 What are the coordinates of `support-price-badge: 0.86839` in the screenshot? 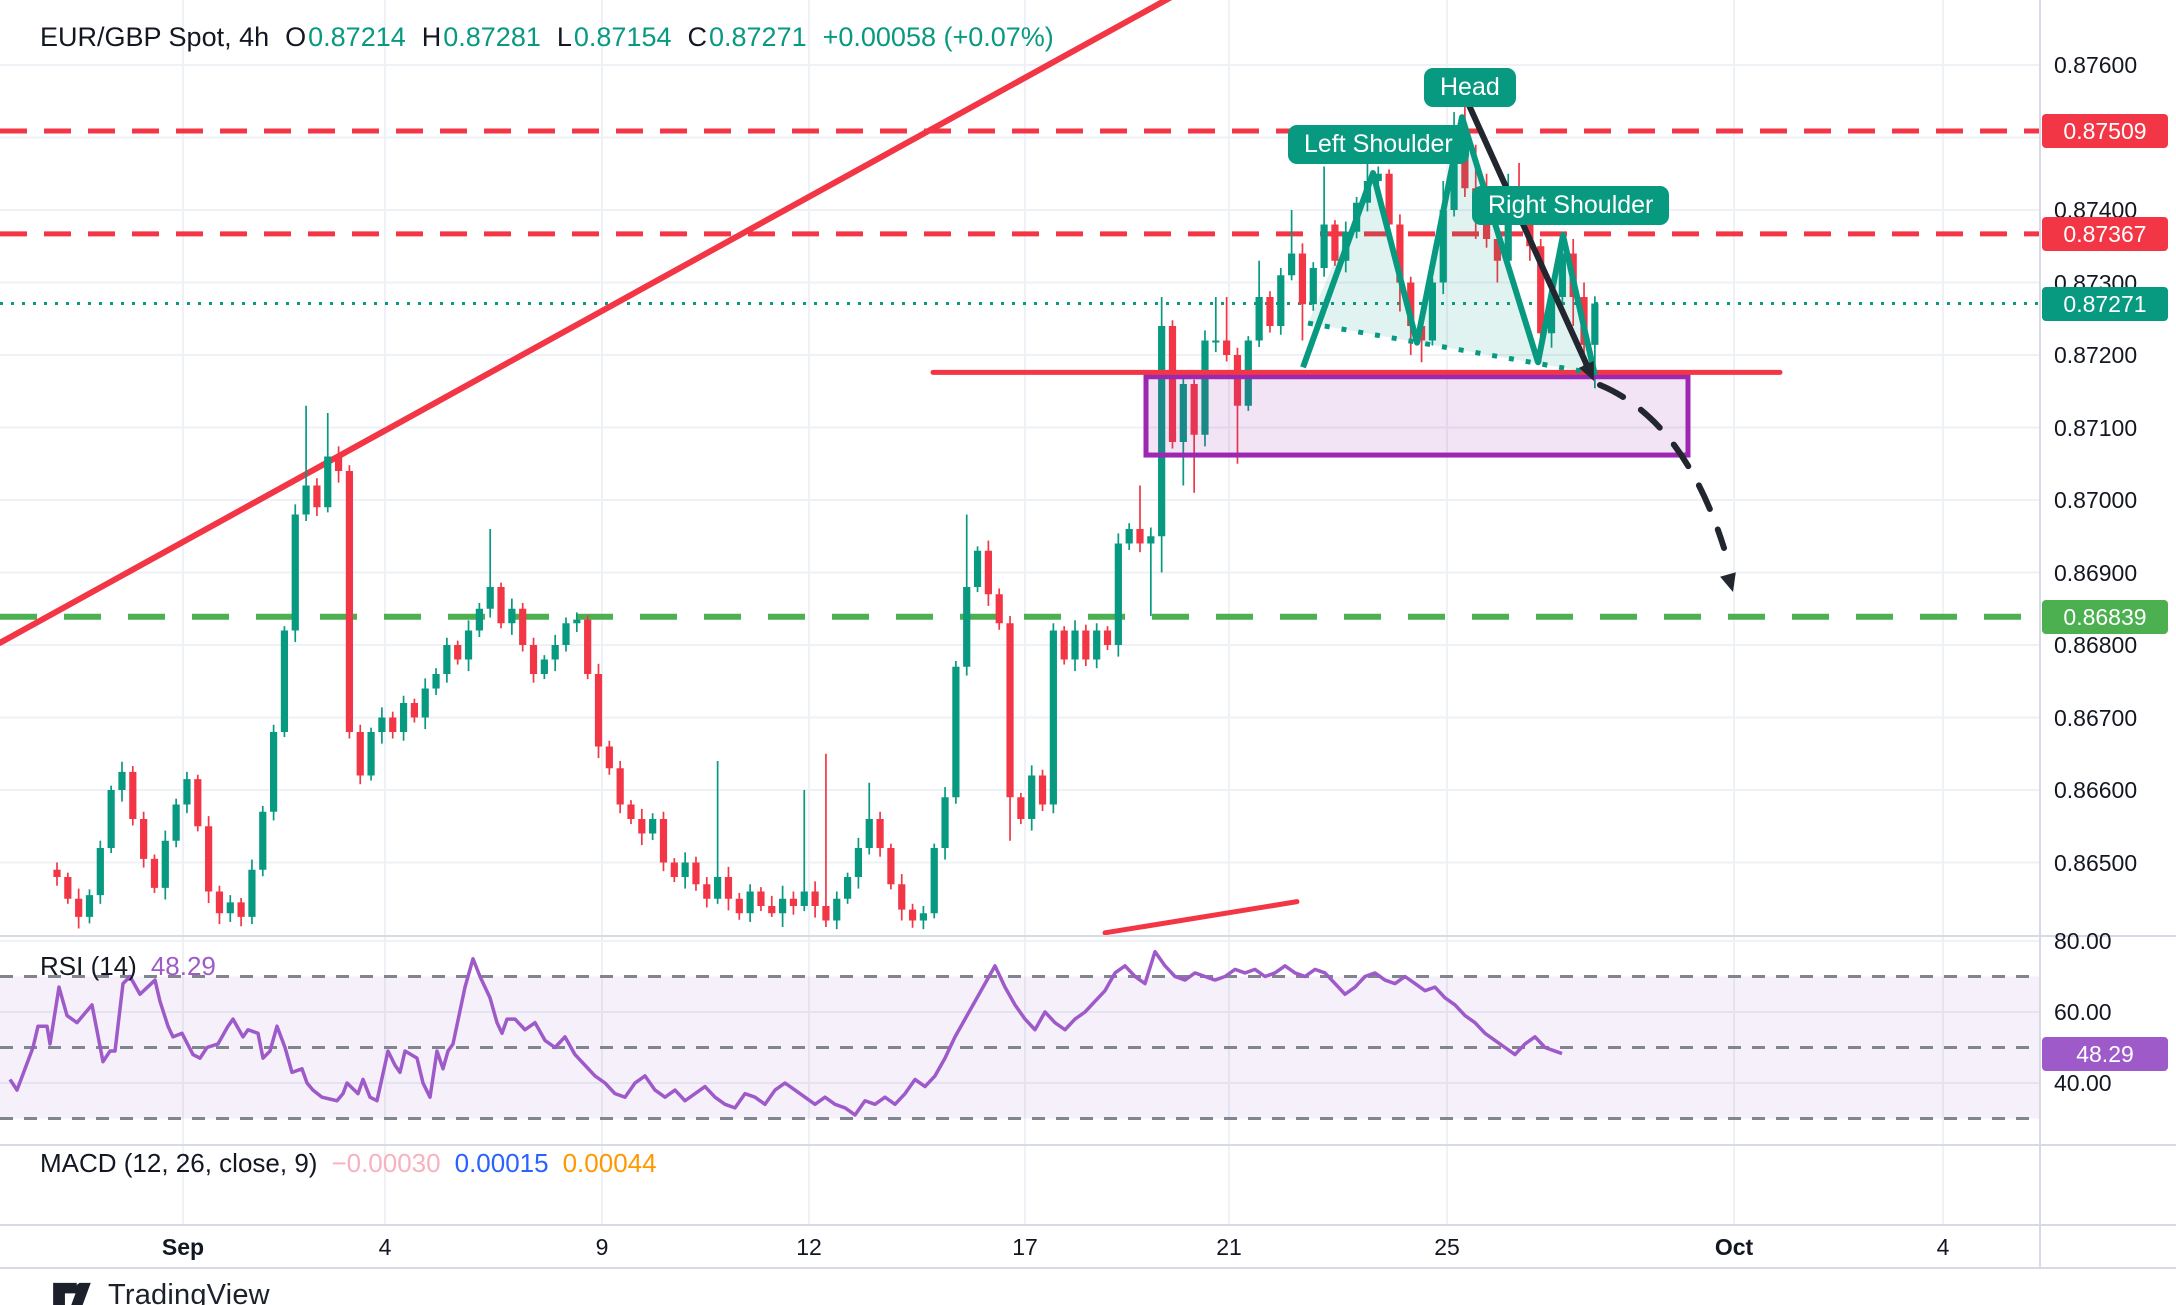 It's located at (2105, 617).